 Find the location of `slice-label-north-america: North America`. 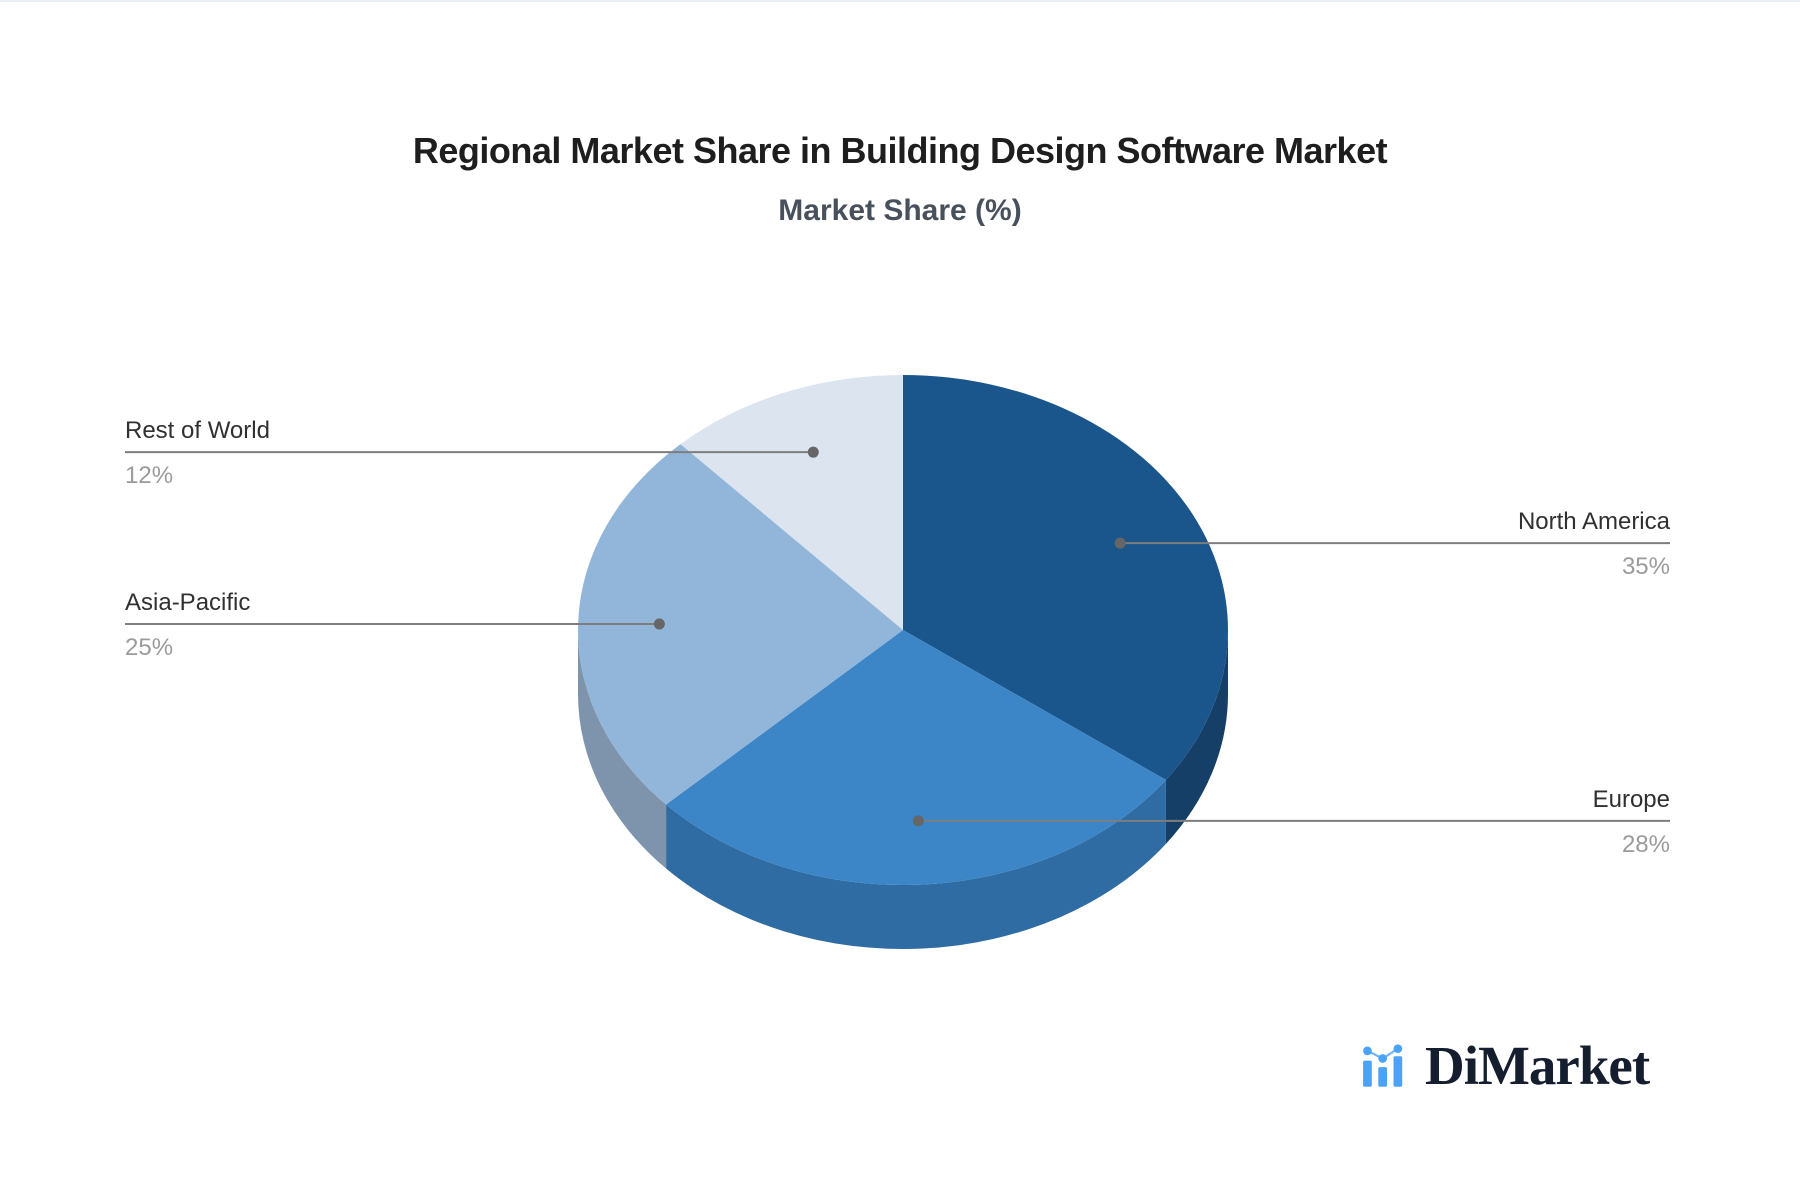

slice-label-north-america: North America is located at coordinates (1593, 522).